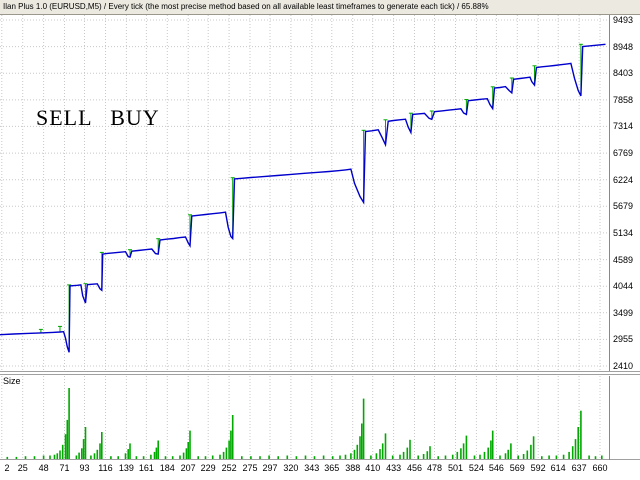  Describe the element at coordinates (12, 381) in the screenshot. I see `size-panel-label: Size` at that location.